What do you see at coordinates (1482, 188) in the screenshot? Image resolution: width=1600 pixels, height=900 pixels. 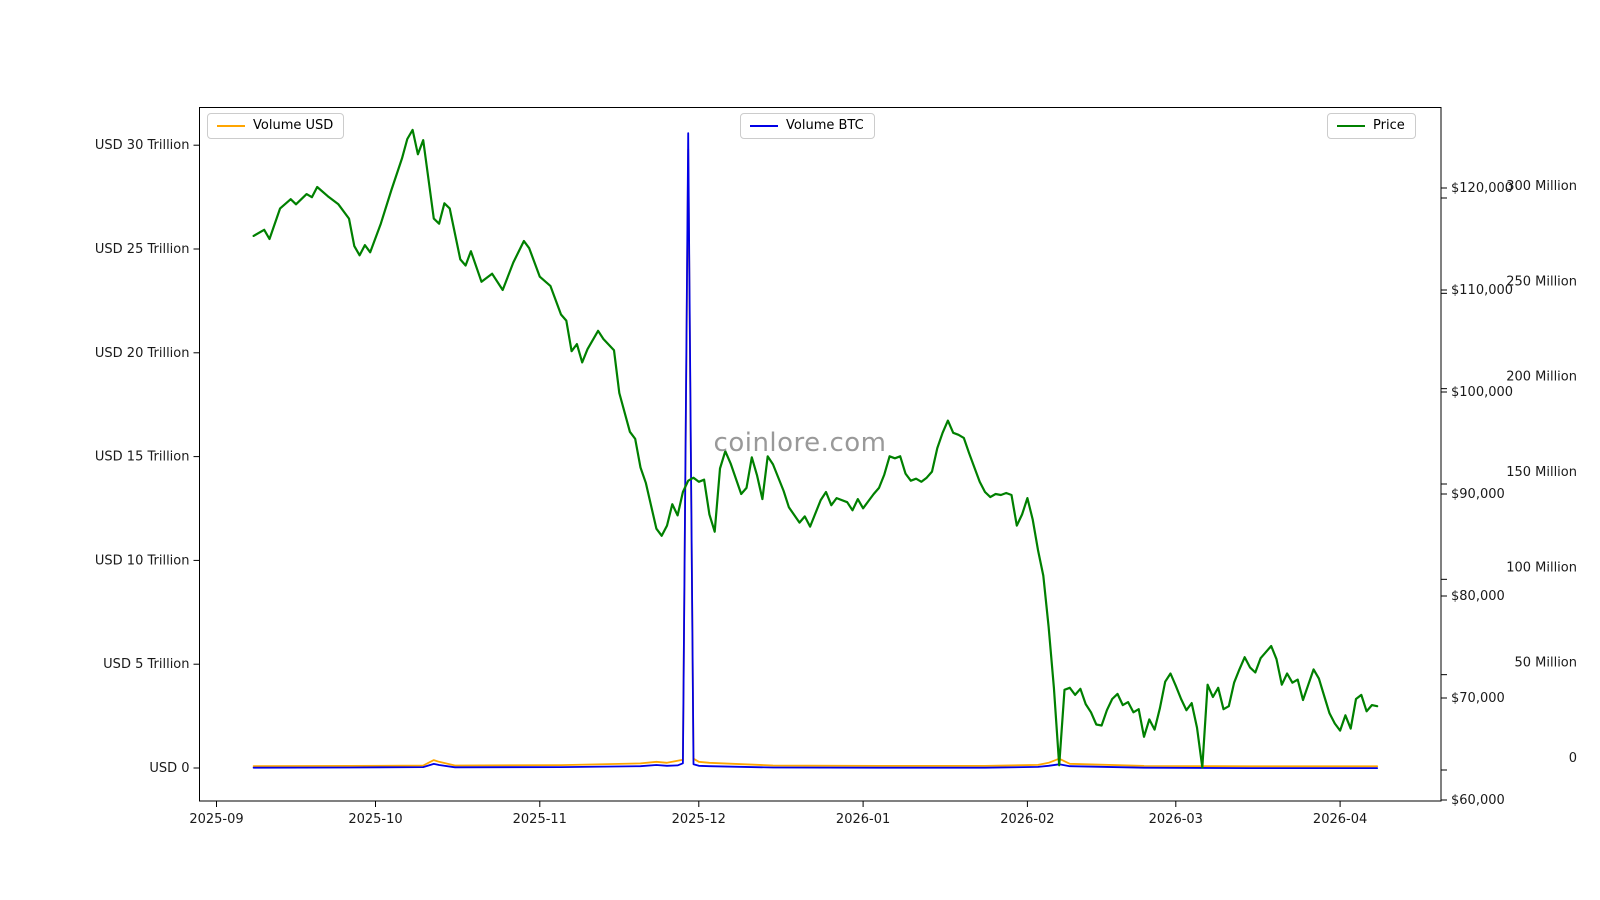 I see `price-axis-tick-label: $120,000` at bounding box center [1482, 188].